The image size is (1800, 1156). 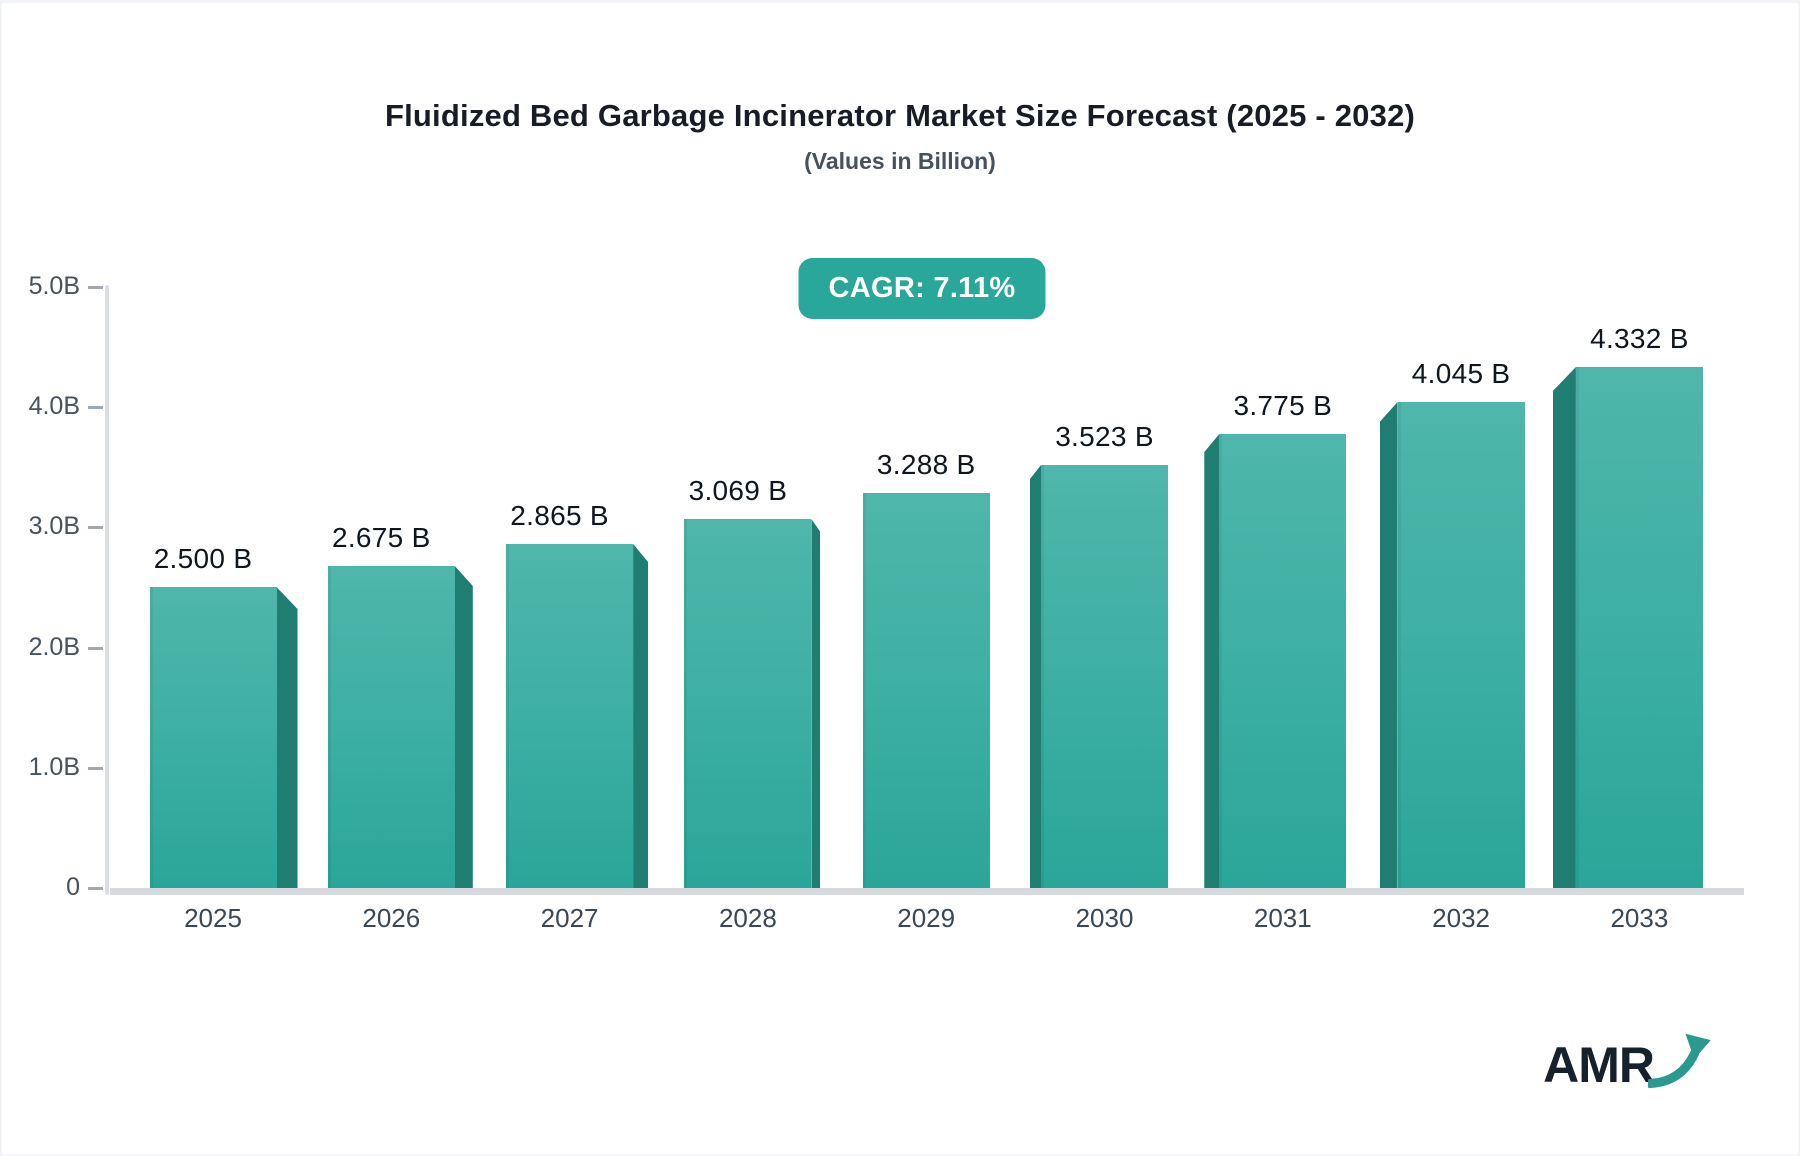 What do you see at coordinates (738, 490) in the screenshot?
I see `bar-value-label: 3.069 B` at bounding box center [738, 490].